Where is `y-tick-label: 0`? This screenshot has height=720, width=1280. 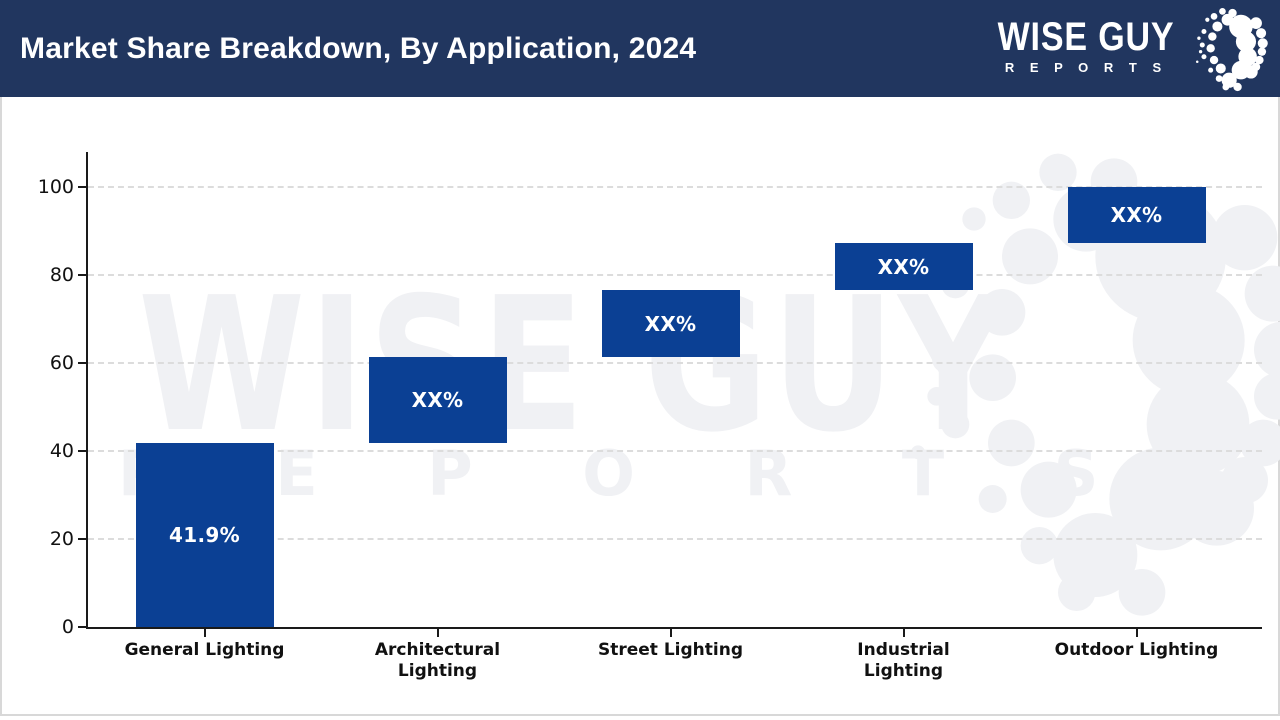 y-tick-label: 0 is located at coordinates (67, 627).